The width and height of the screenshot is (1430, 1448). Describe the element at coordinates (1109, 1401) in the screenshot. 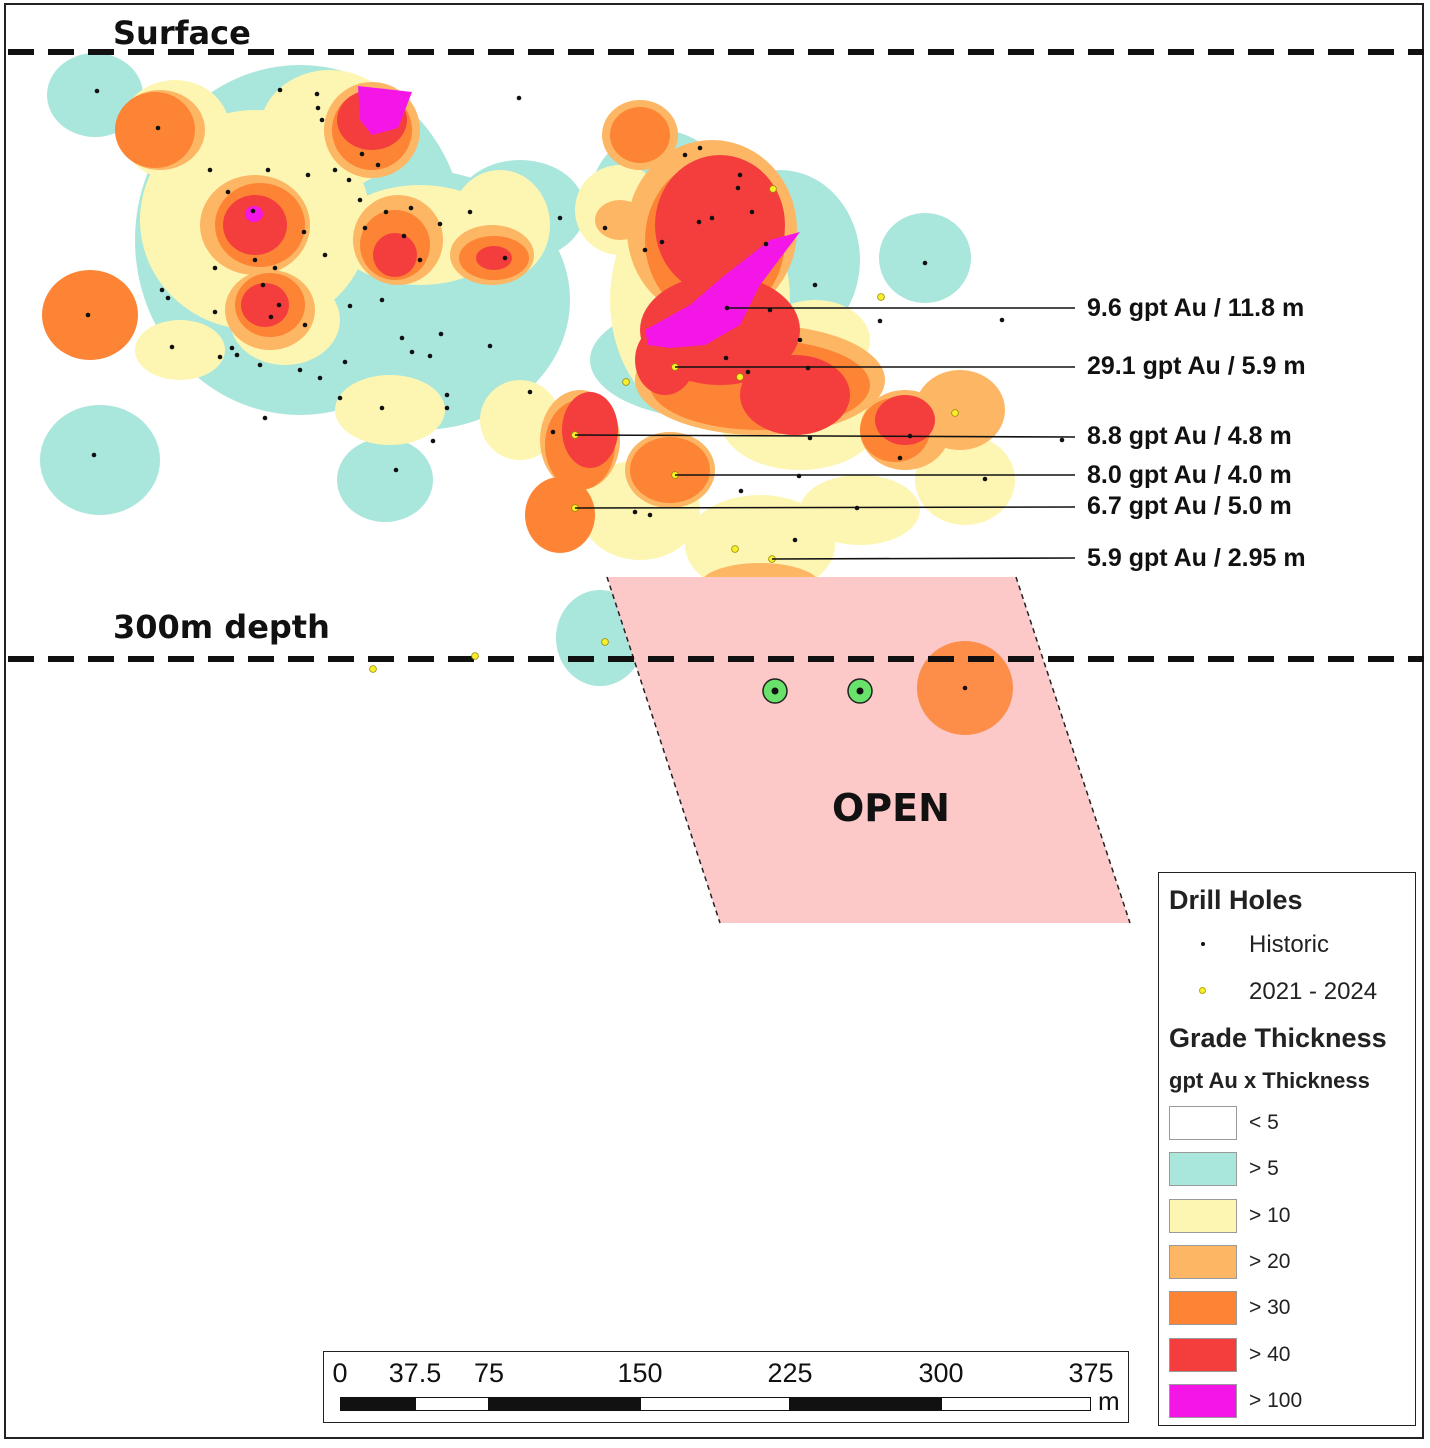

I see `scale-unit: m` at that location.